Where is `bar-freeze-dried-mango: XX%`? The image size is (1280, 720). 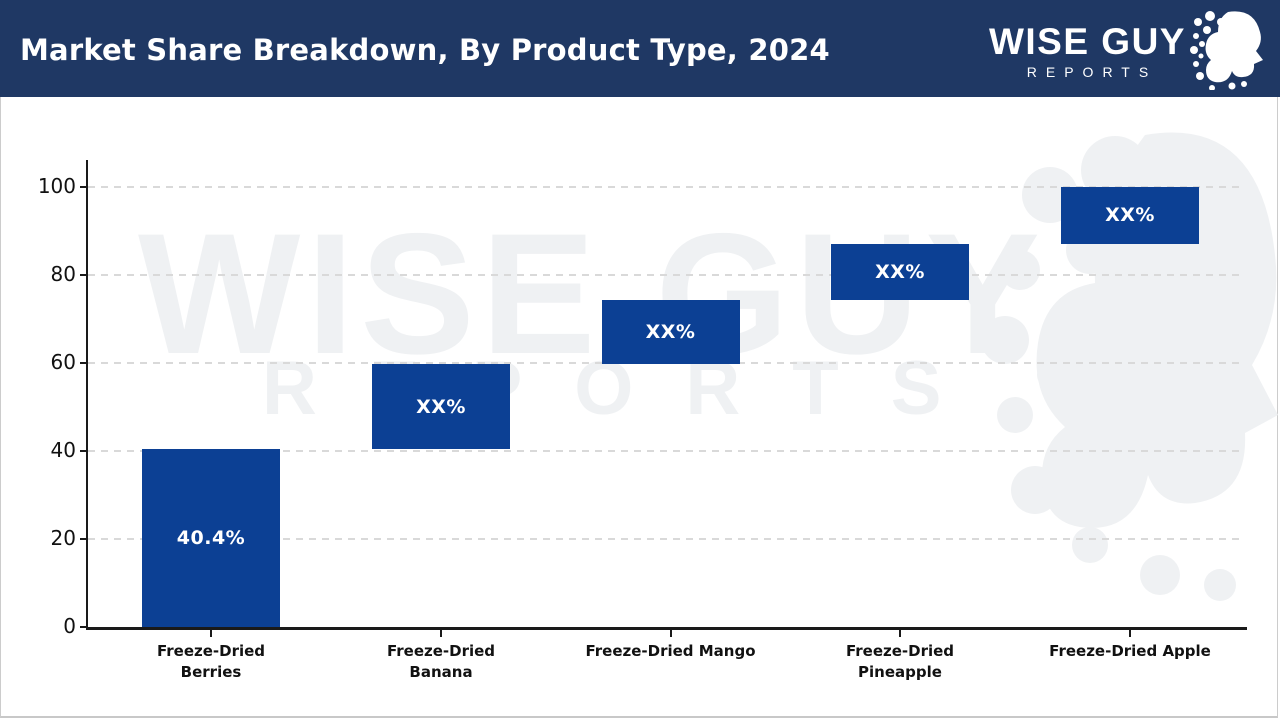 bar-freeze-dried-mango: XX% is located at coordinates (670, 332).